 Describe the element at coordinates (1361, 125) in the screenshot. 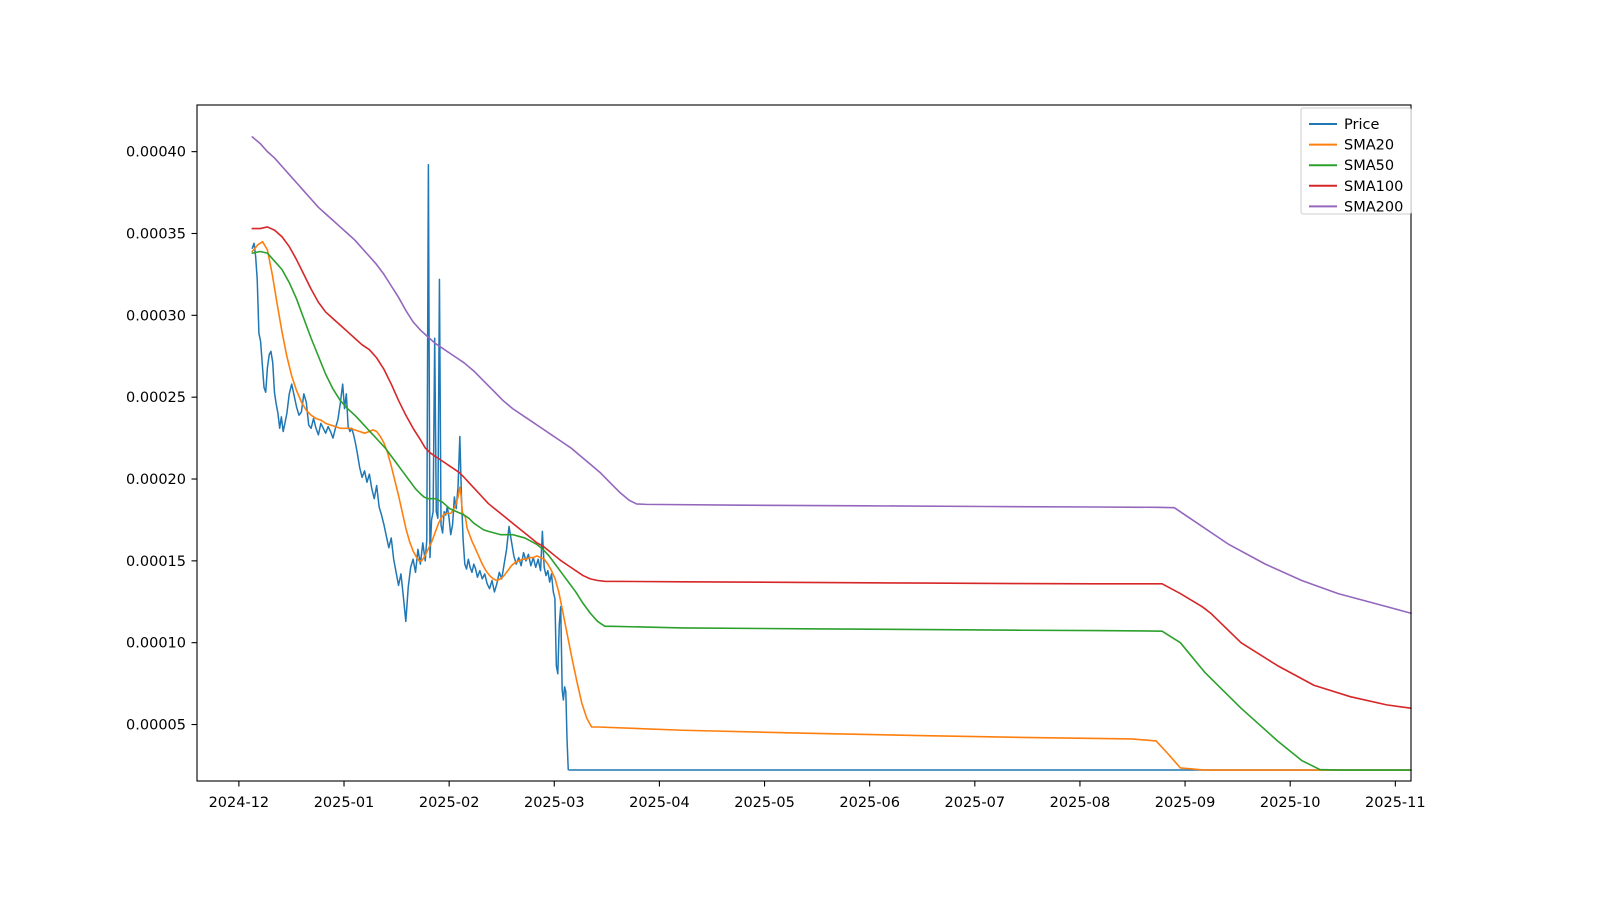

I see `legend-label-price: Price` at that location.